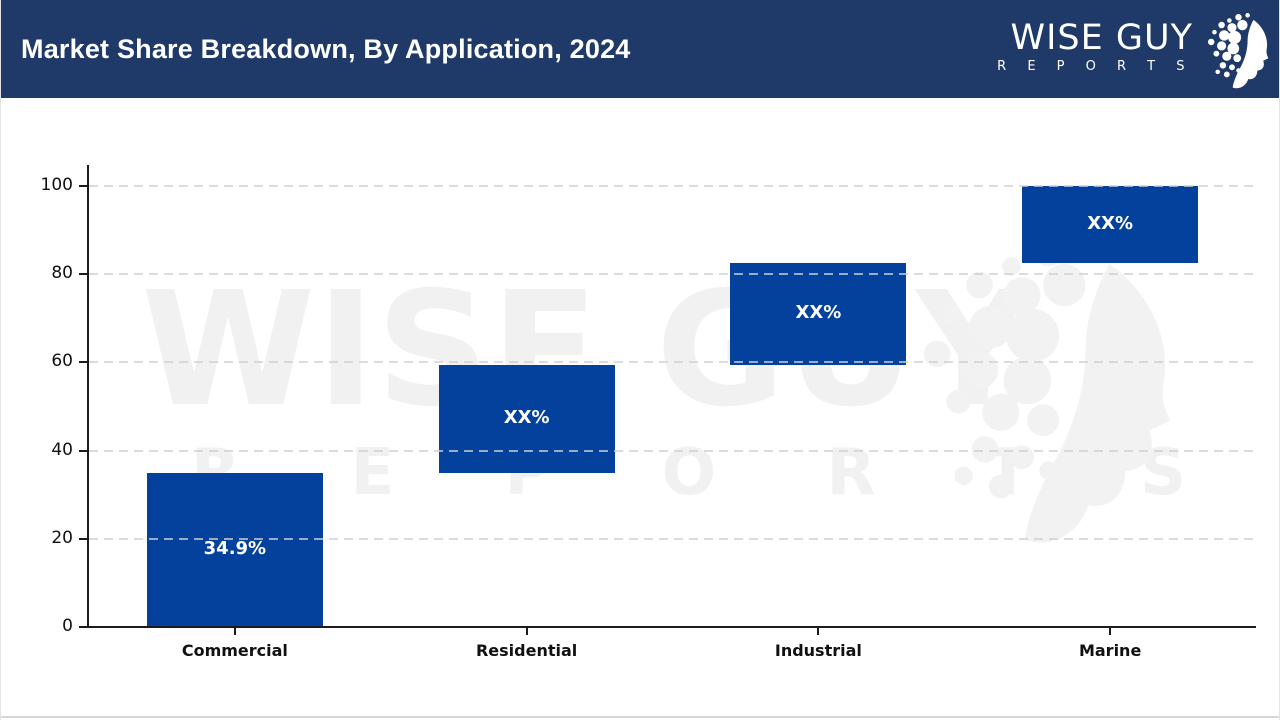  I want to click on bar-commercial, so click(234, 550).